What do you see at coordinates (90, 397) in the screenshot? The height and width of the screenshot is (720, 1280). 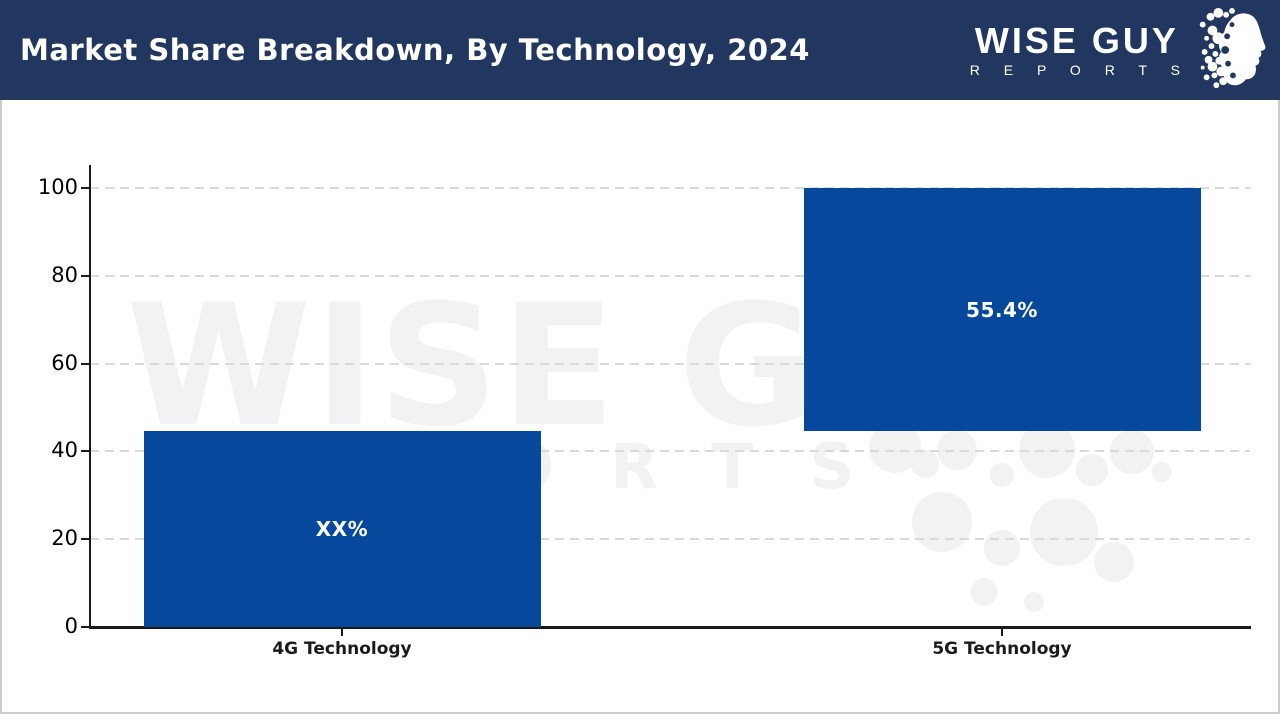 I see `y-axis-spine` at bounding box center [90, 397].